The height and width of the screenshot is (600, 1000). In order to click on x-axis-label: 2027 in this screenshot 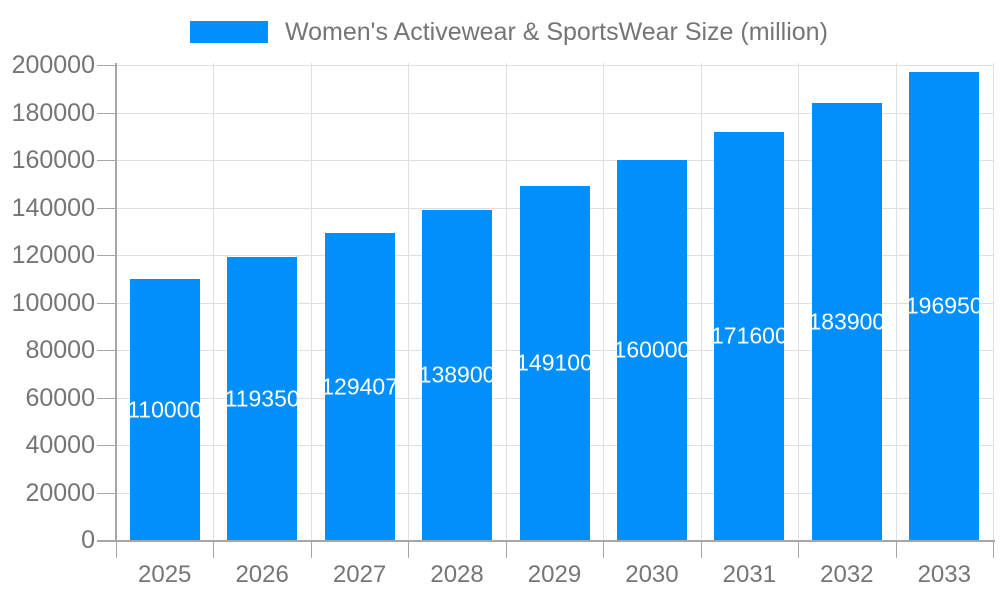, I will do `click(359, 574)`.